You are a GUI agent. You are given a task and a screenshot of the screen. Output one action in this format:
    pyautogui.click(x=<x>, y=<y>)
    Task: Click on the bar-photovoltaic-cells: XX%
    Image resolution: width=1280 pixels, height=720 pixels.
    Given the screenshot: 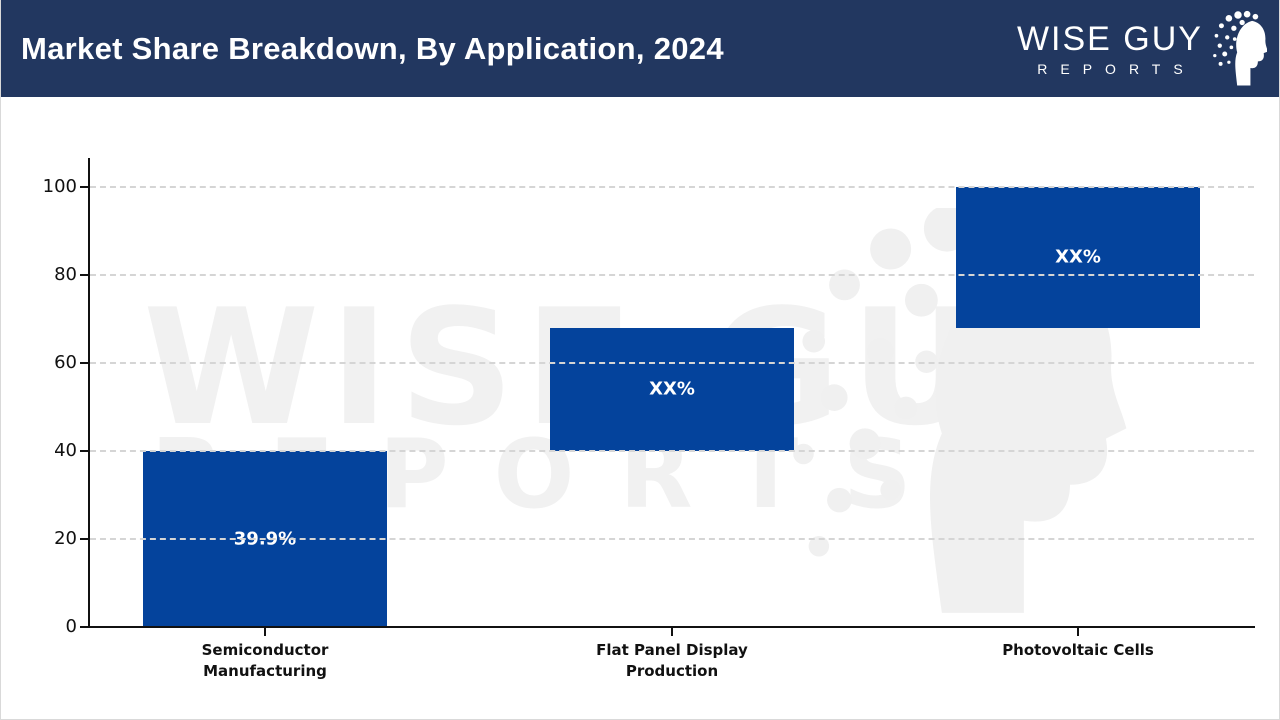 What is the action you would take?
    pyautogui.click(x=1078, y=257)
    